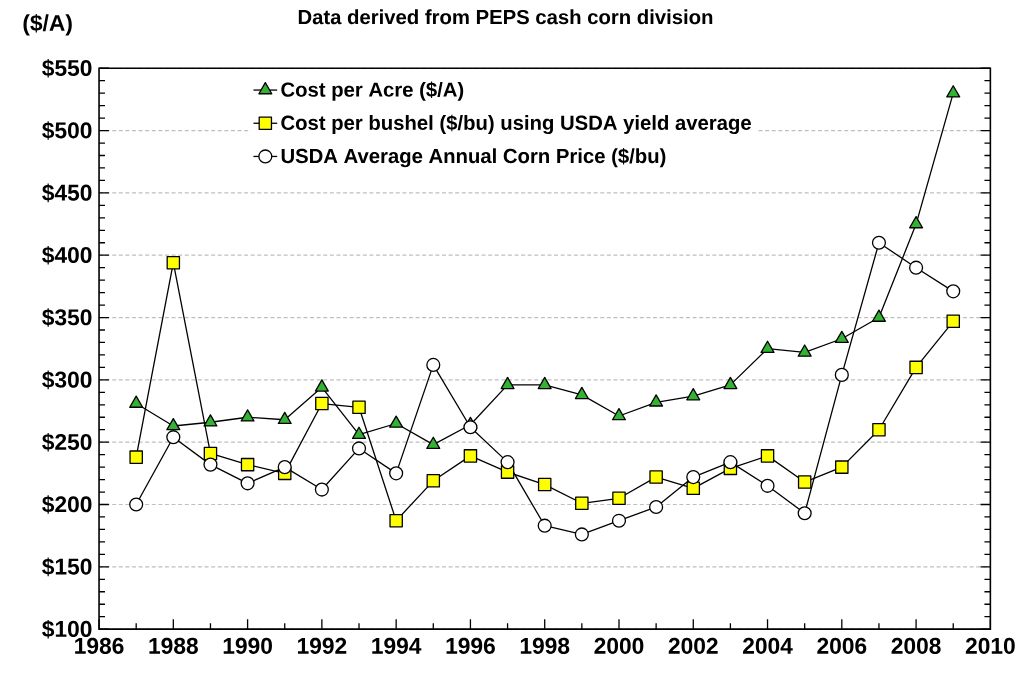 This screenshot has height=673, width=1024. Describe the element at coordinates (372, 91) in the screenshot. I see `legend-label: Cost per Acre ($/A)` at that location.